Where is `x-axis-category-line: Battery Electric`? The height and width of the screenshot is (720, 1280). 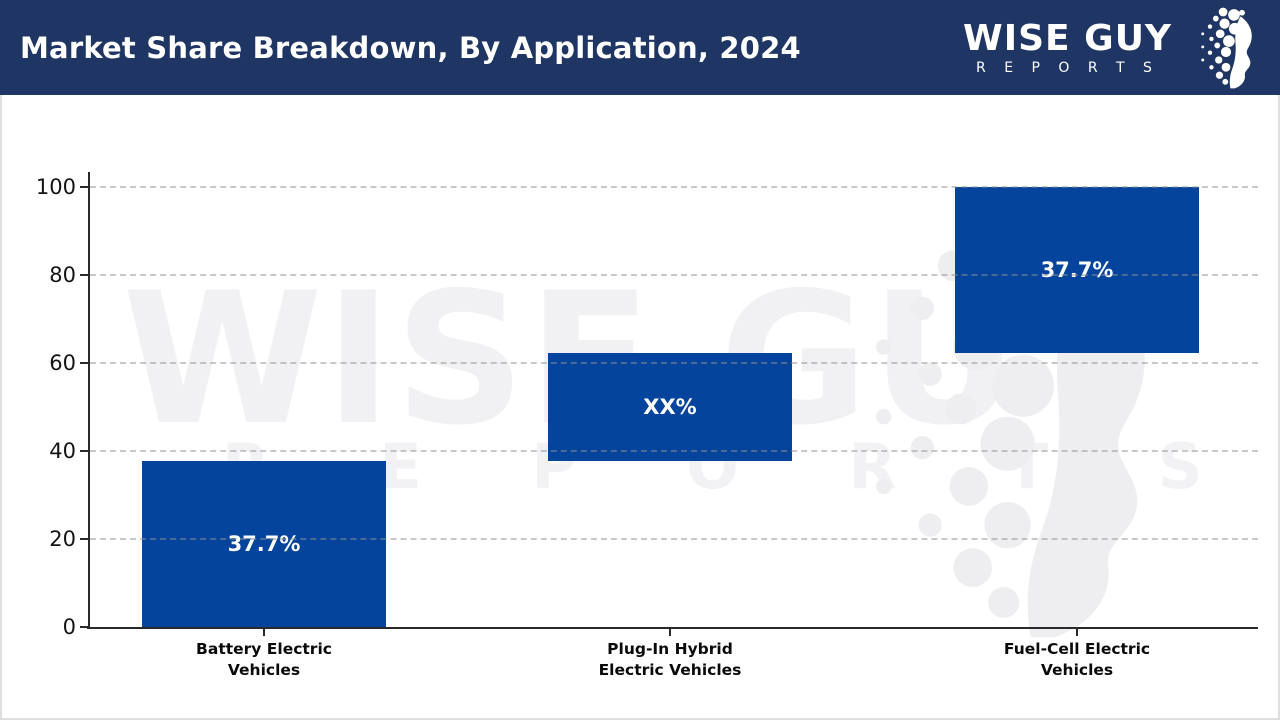 x-axis-category-line: Battery Electric is located at coordinates (264, 649).